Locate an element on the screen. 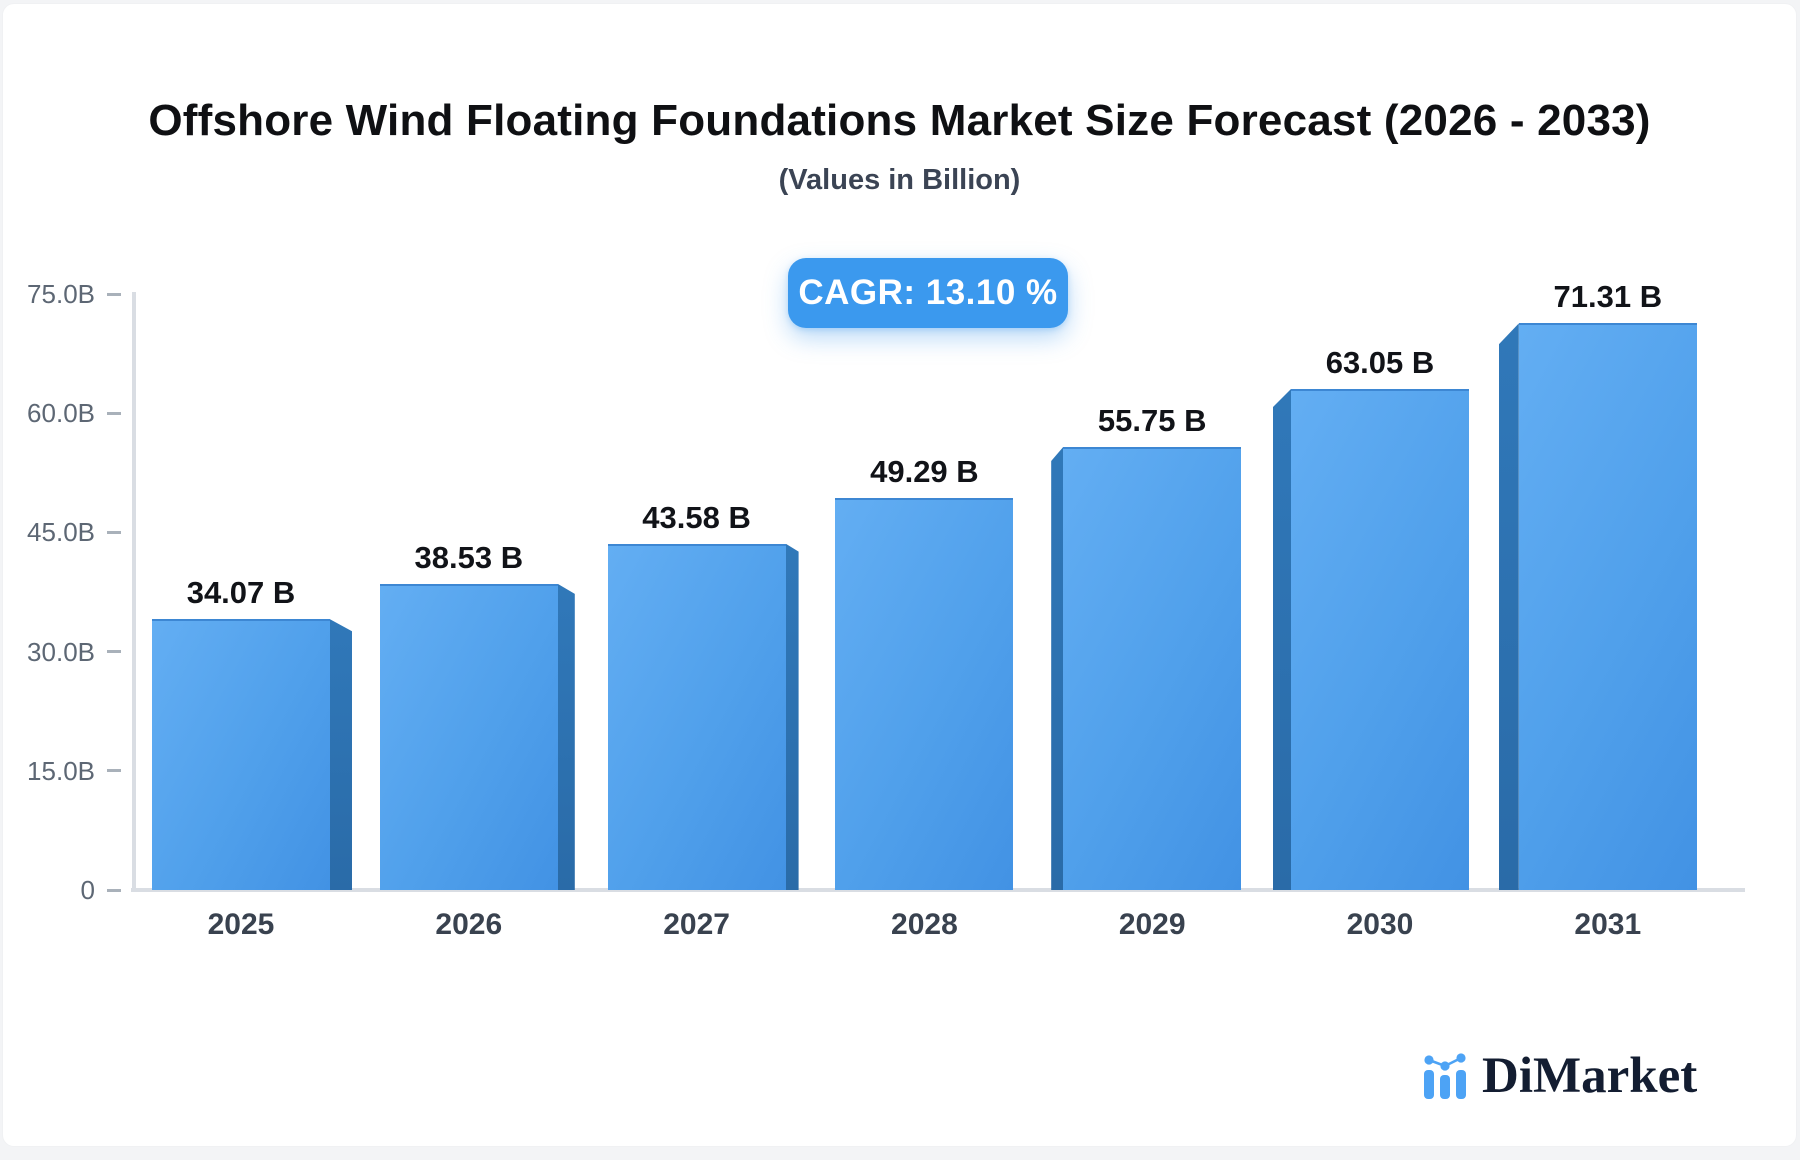 The image size is (1800, 1160). bar-value-label: 38.53 B is located at coordinates (469, 557).